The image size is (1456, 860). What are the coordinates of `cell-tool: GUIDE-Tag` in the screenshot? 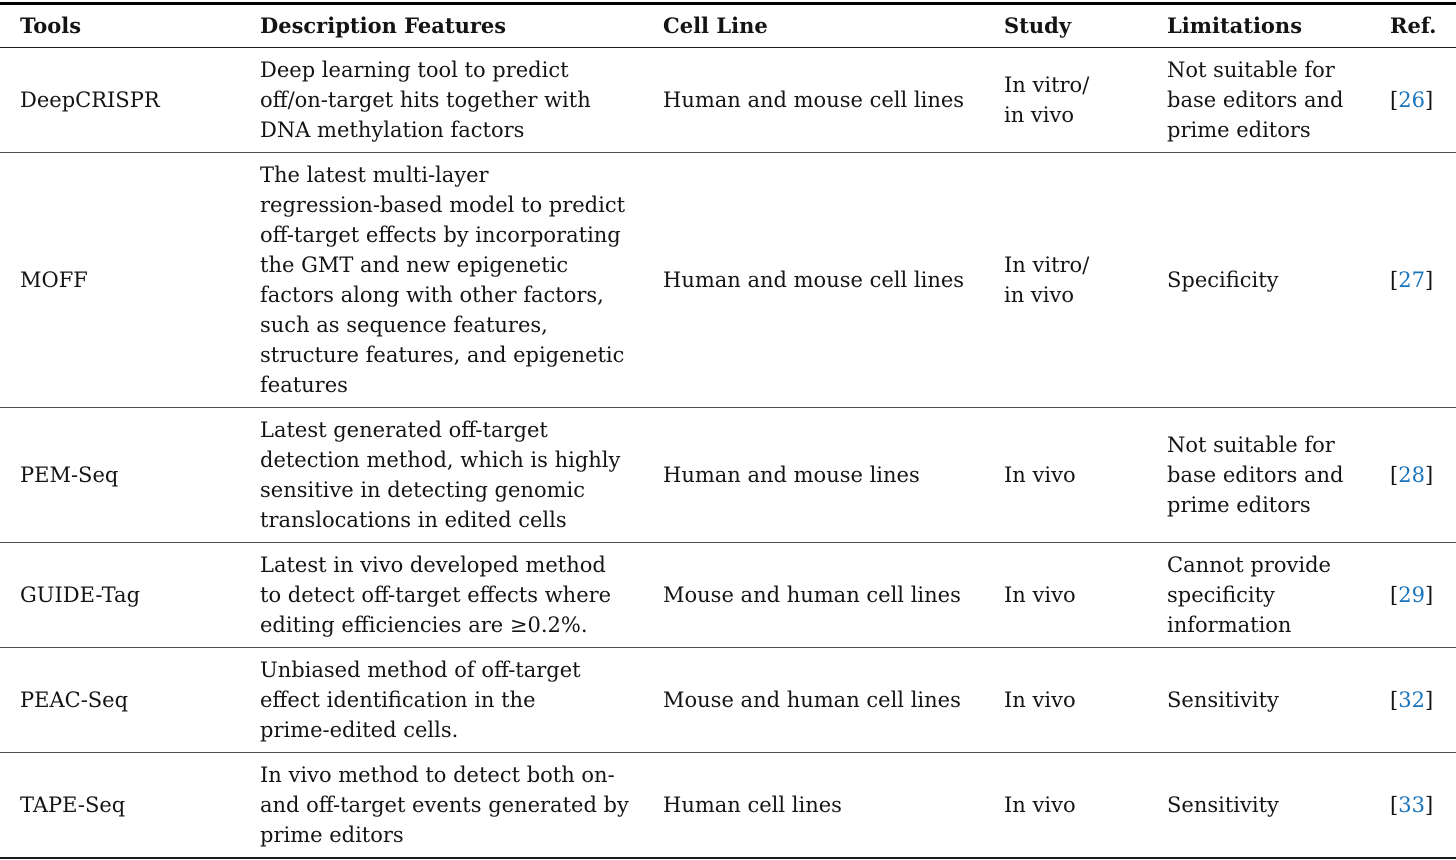 It's located at (130, 595).